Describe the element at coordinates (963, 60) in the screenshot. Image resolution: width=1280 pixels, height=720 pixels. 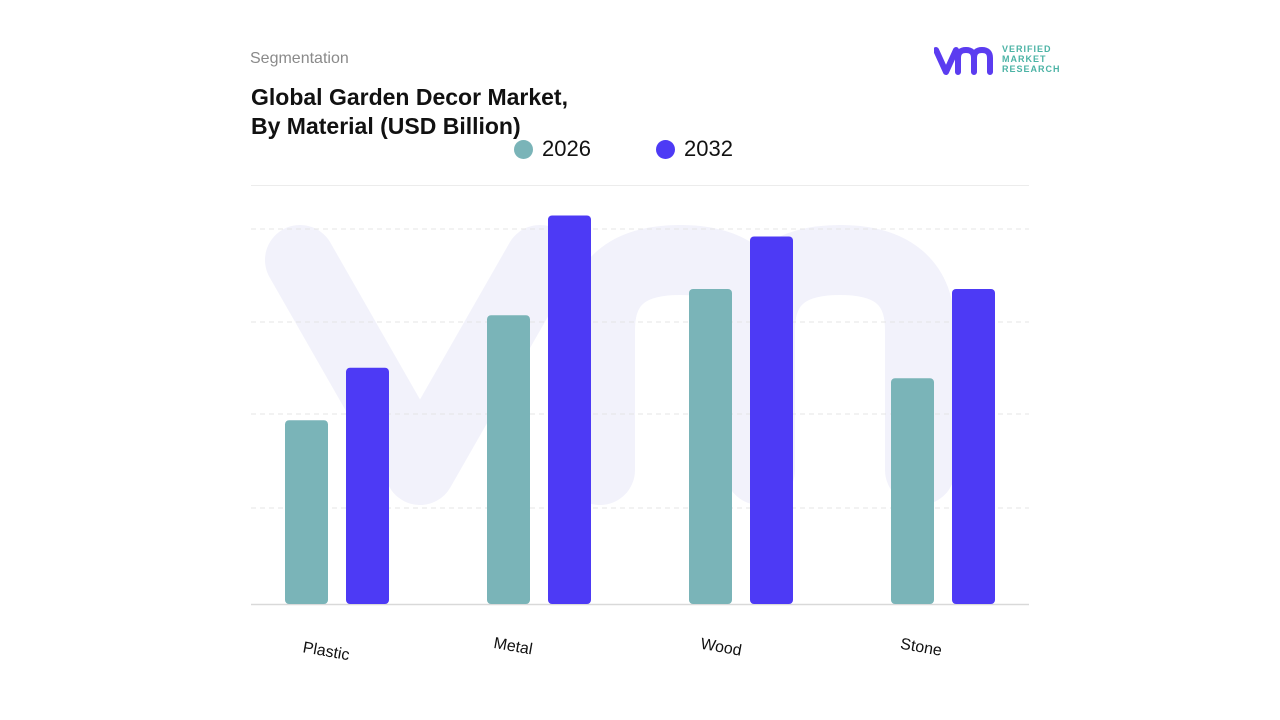
I see `vmr-logo-icon` at that location.